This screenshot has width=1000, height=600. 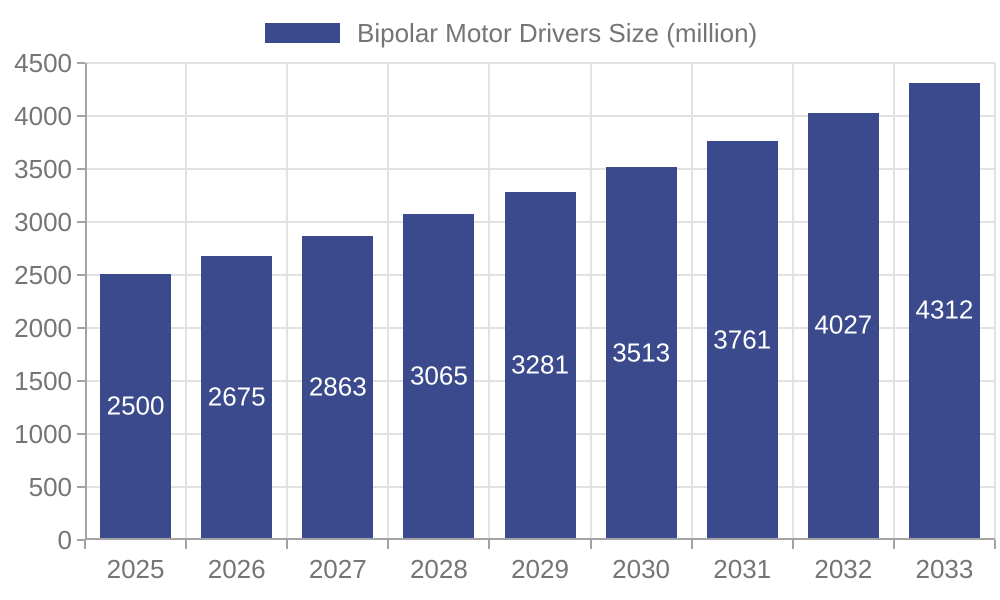 I want to click on bar-value-label: 3281, so click(x=540, y=364).